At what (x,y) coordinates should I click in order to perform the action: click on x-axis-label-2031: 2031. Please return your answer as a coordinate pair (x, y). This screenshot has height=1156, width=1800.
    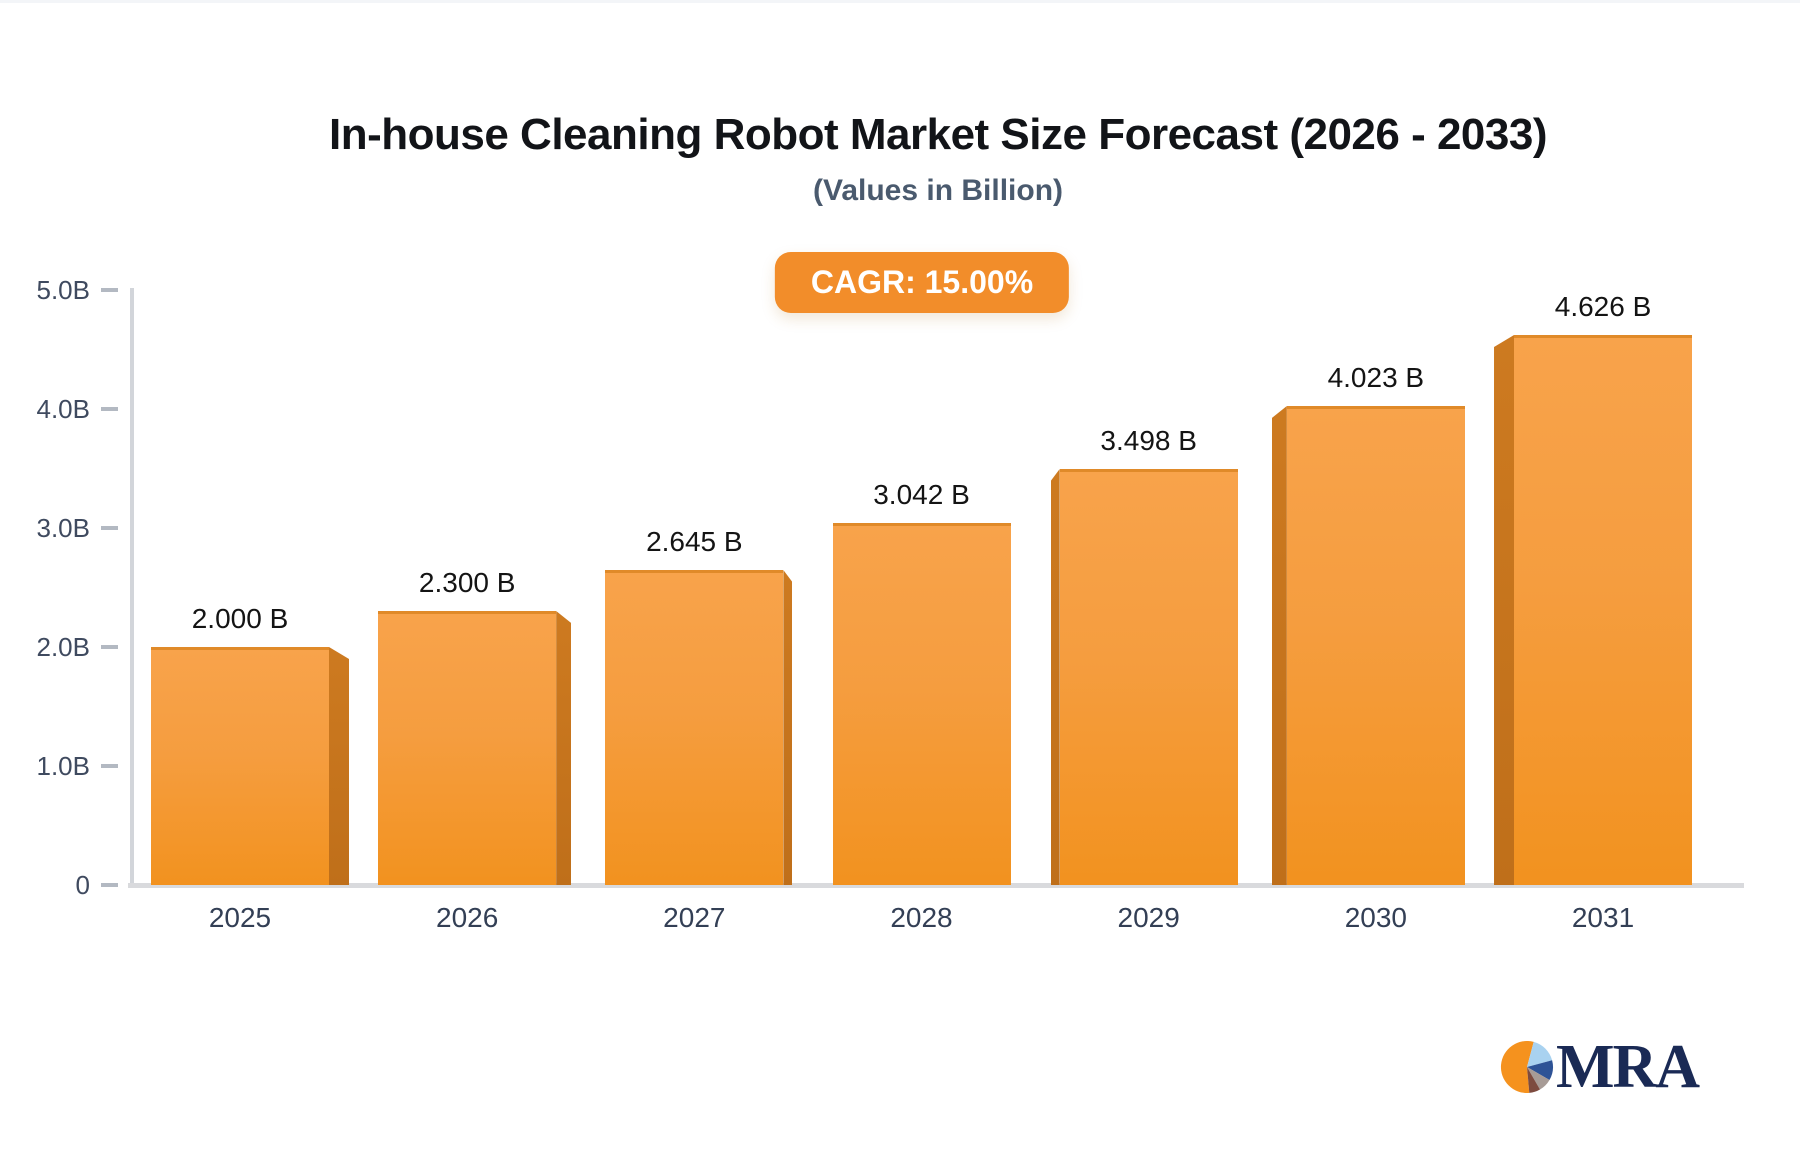
    Looking at the image, I should click on (1603, 917).